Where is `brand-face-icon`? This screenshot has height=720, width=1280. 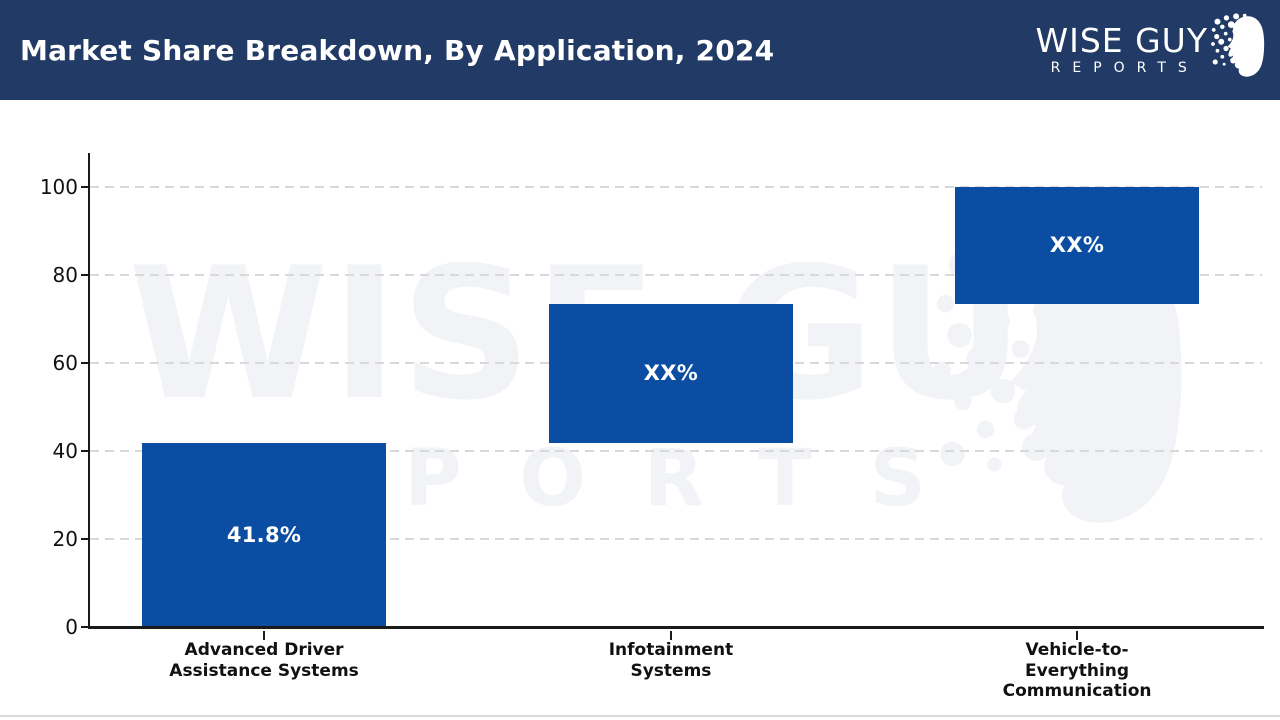
brand-face-icon is located at coordinates (1238, 45).